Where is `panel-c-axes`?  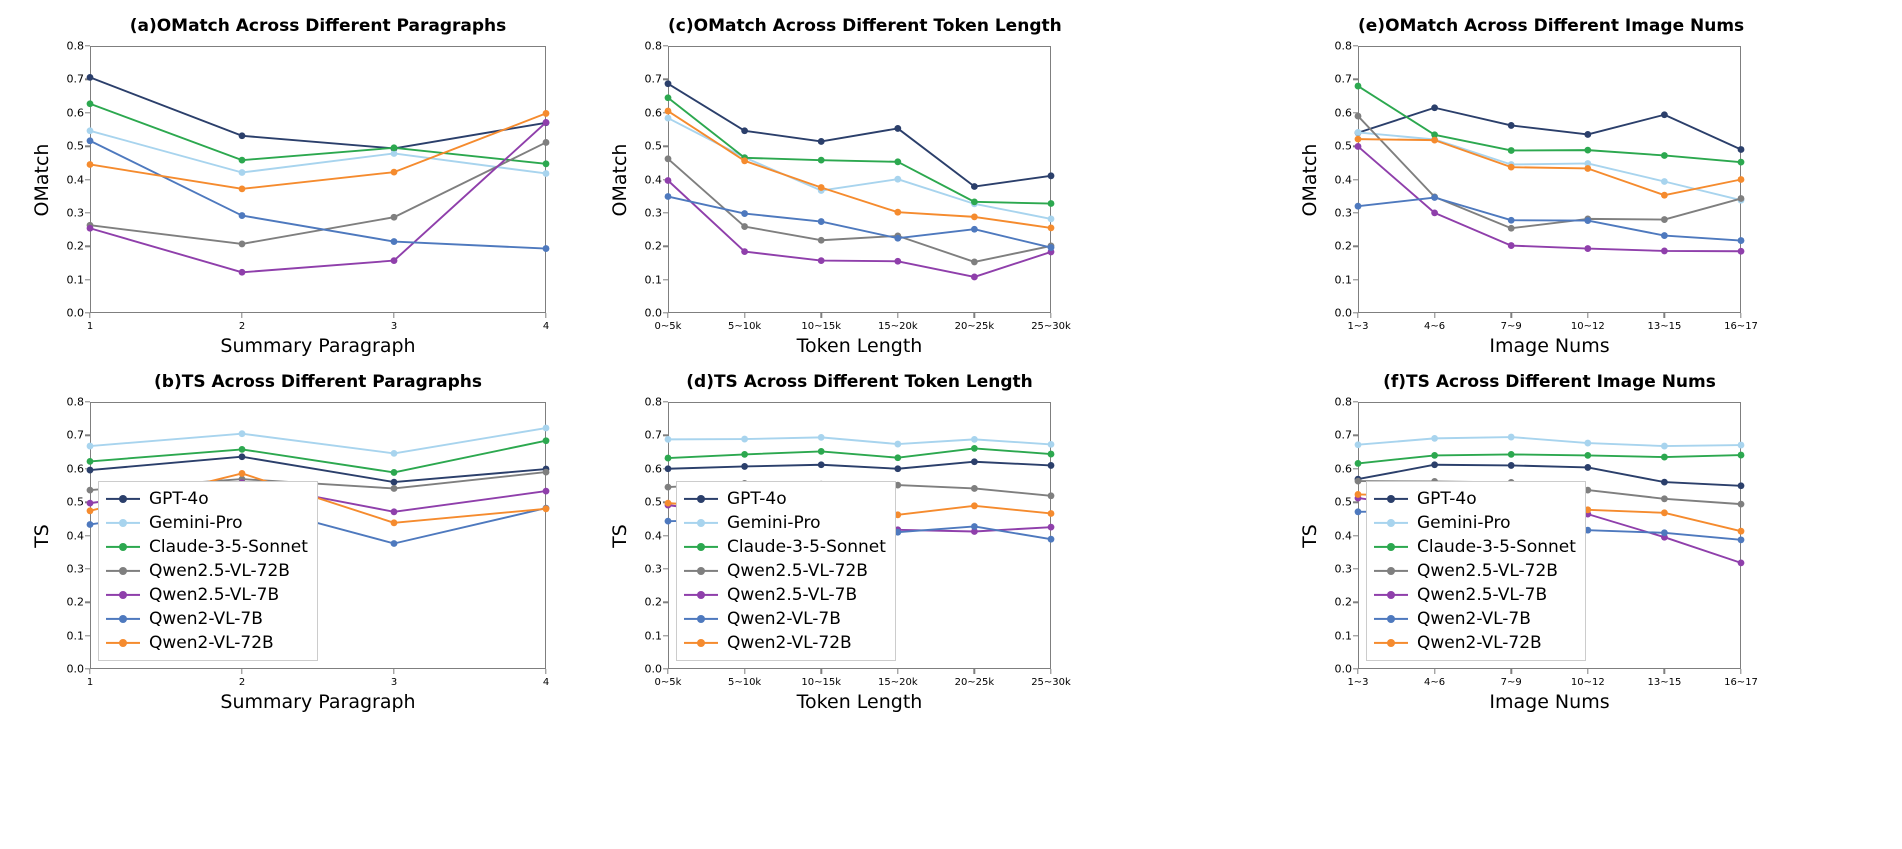
panel-c-axes is located at coordinates (859, 179).